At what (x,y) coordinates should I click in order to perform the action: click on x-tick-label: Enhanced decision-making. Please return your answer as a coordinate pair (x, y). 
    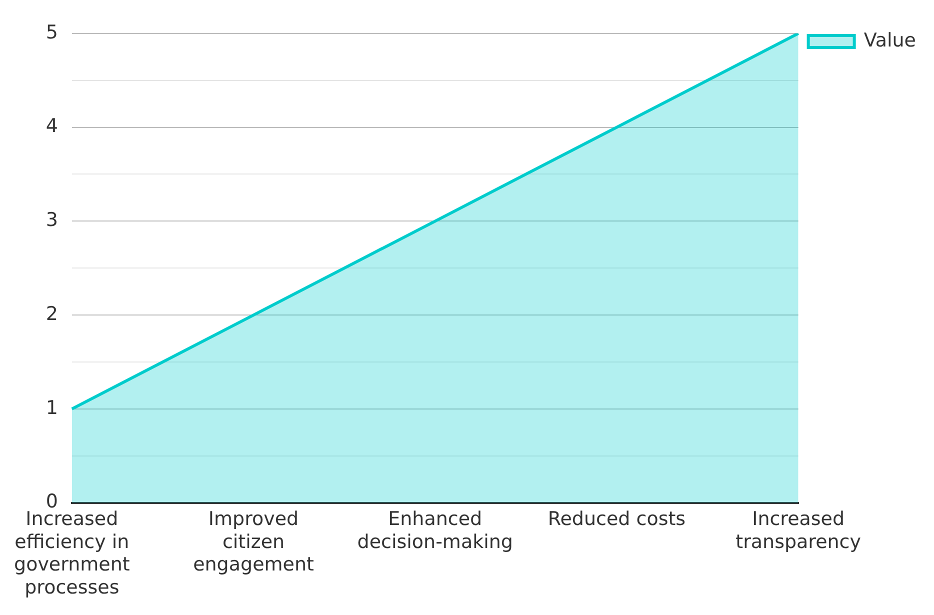
    Looking at the image, I should click on (435, 530).